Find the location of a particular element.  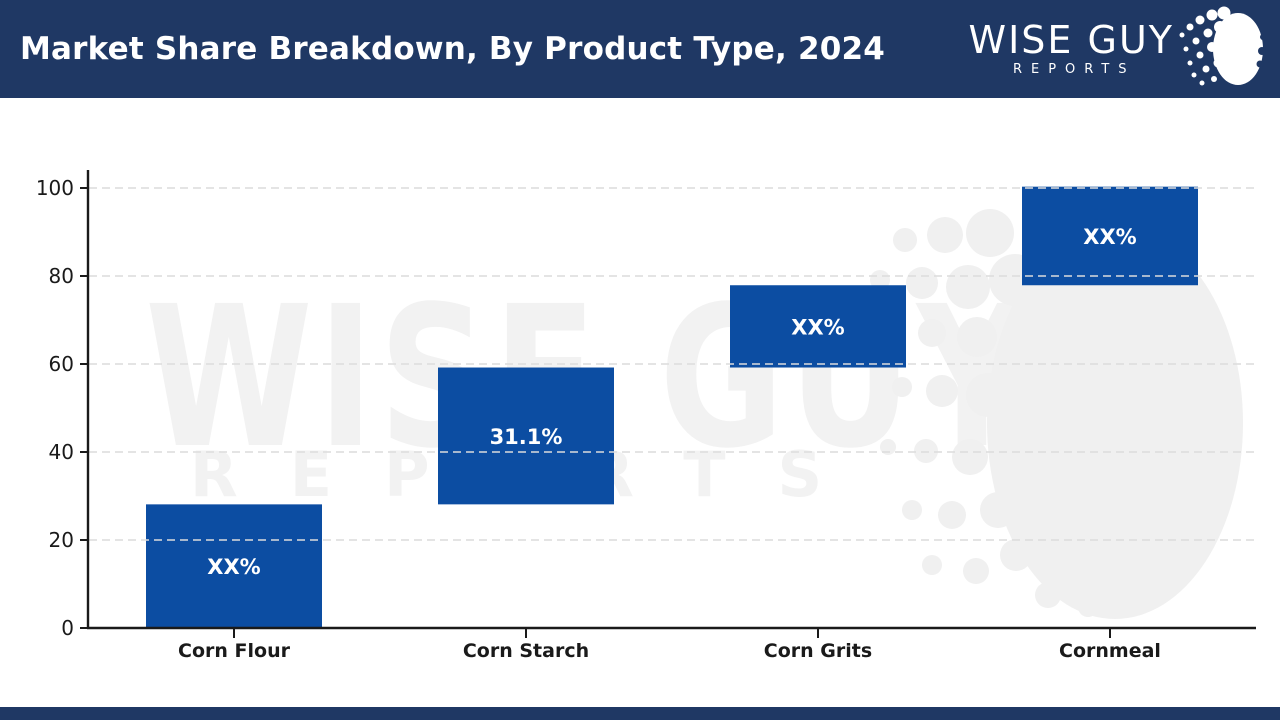

y-tick-label: 100 is located at coordinates (55, 188).